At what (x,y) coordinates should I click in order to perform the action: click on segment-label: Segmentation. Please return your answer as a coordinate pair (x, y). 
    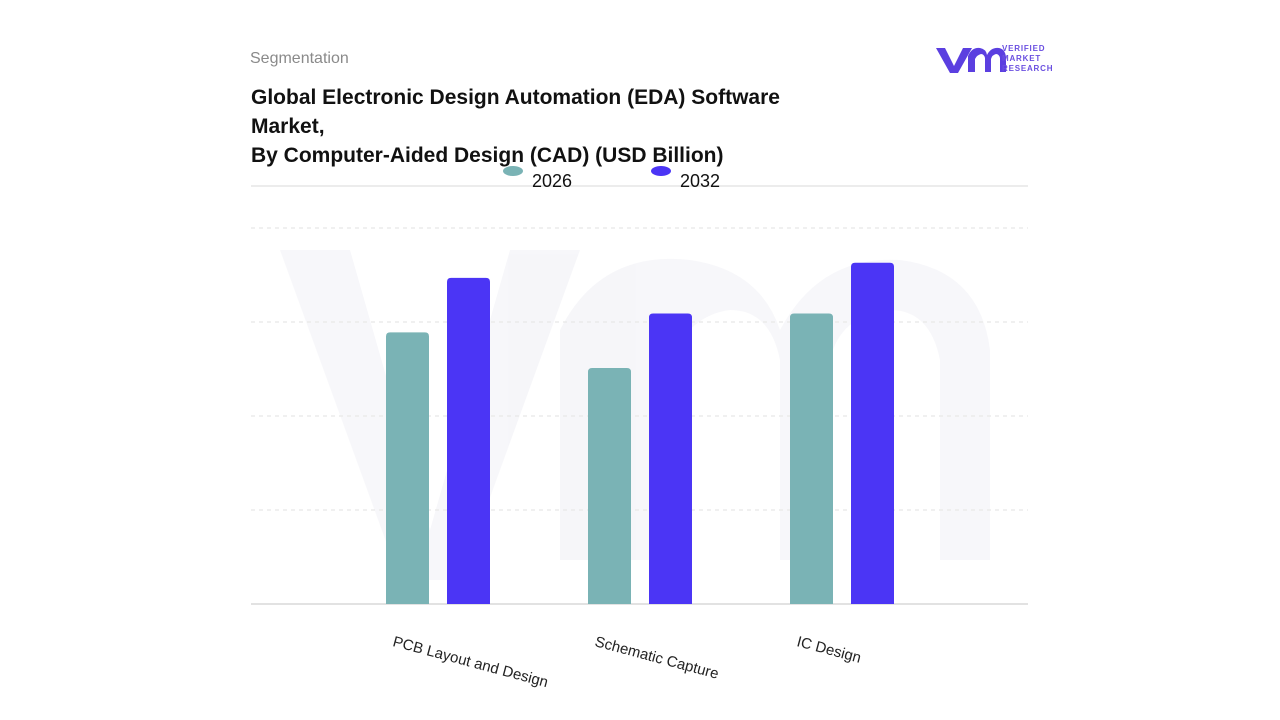
    Looking at the image, I should click on (299, 58).